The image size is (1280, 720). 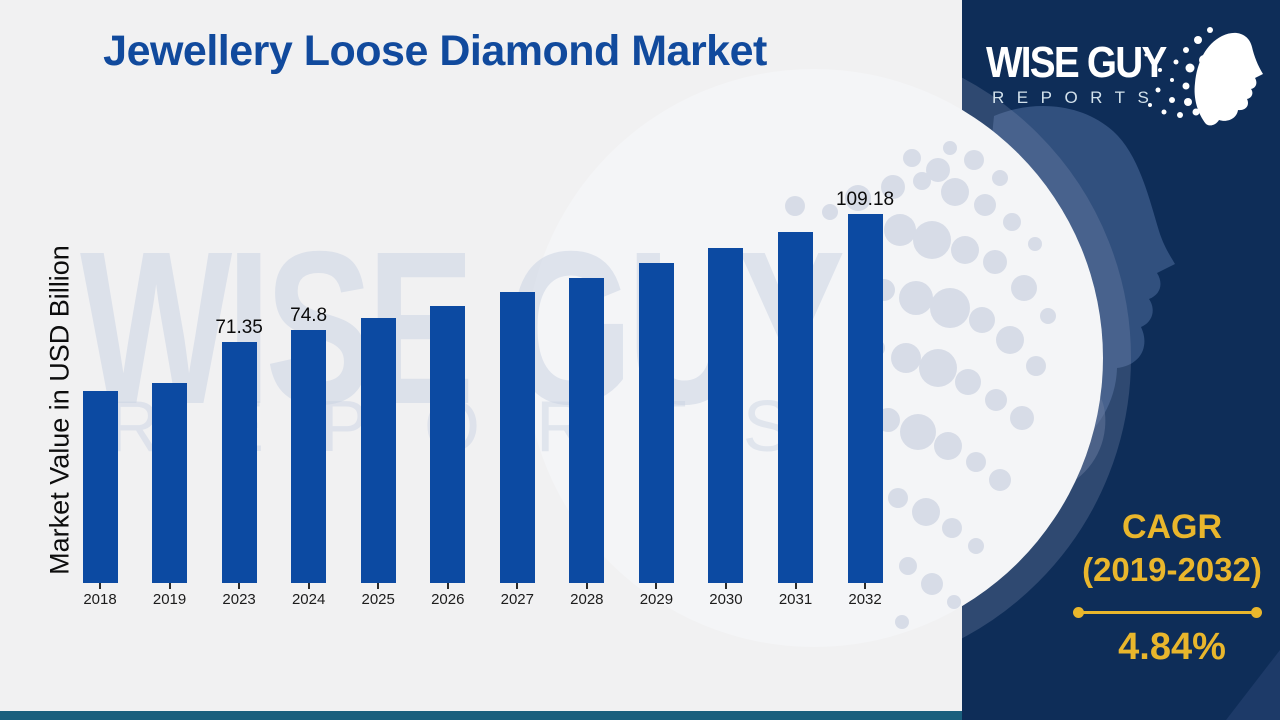 I want to click on x-axis-tick-2030, so click(x=725, y=586).